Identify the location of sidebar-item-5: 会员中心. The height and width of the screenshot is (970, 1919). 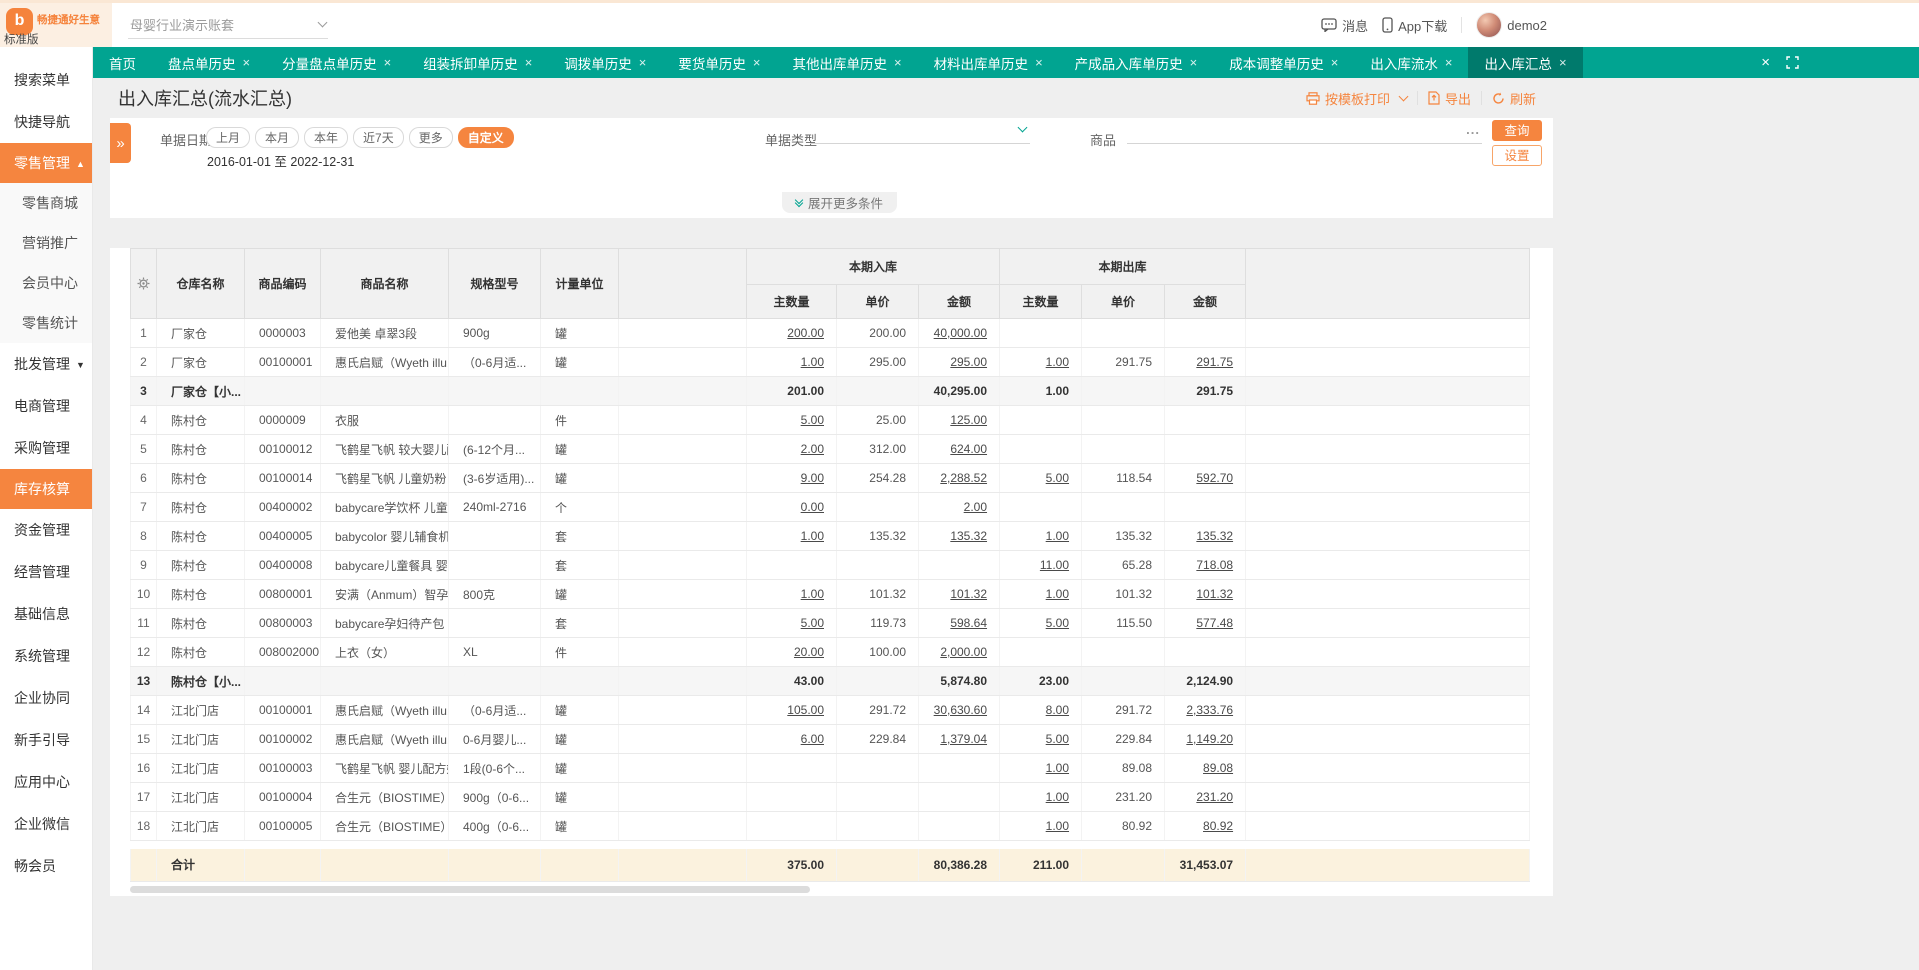
(46, 283).